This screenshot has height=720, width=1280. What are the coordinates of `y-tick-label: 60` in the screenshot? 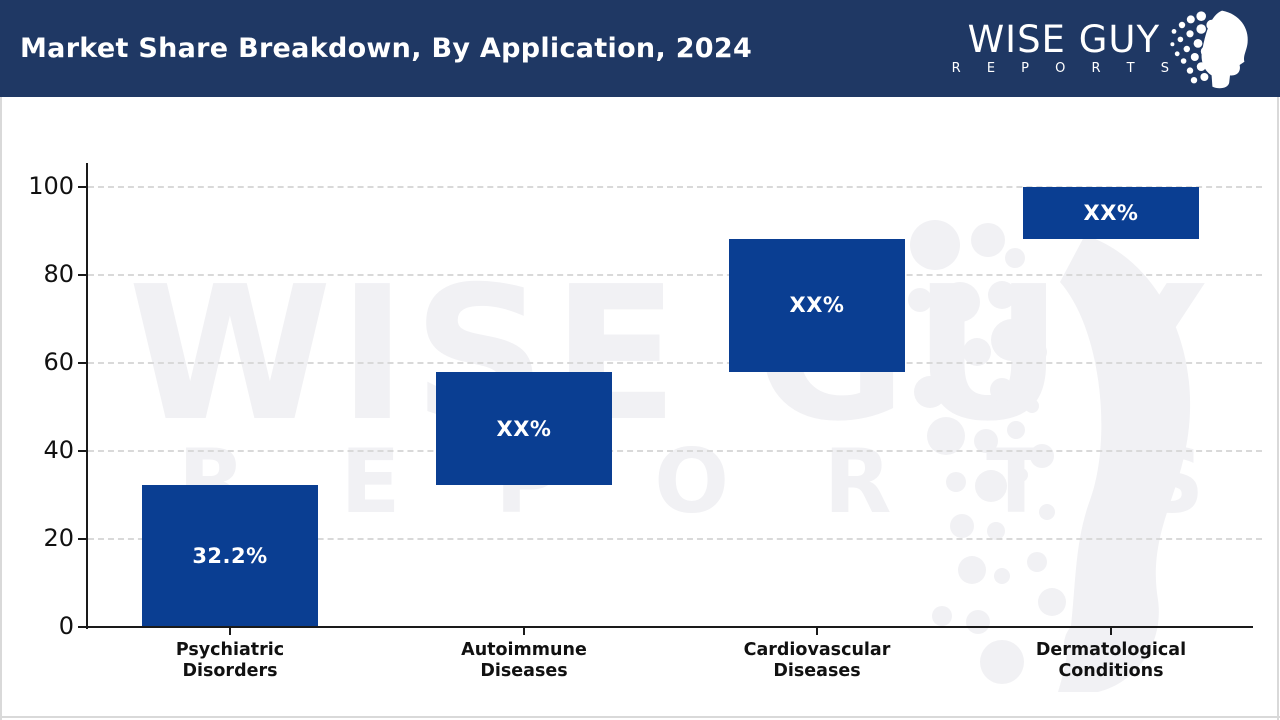 It's located at (58, 362).